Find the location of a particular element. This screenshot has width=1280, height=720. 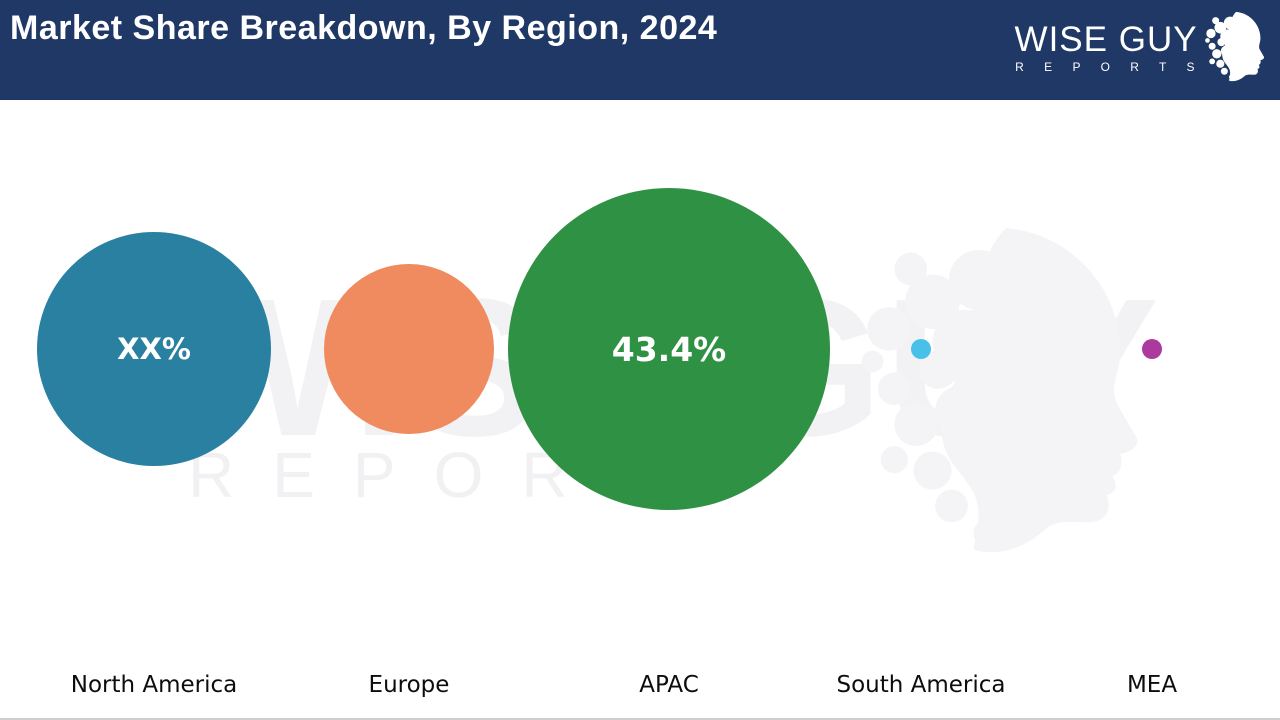

bubble-mea is located at coordinates (1152, 349).